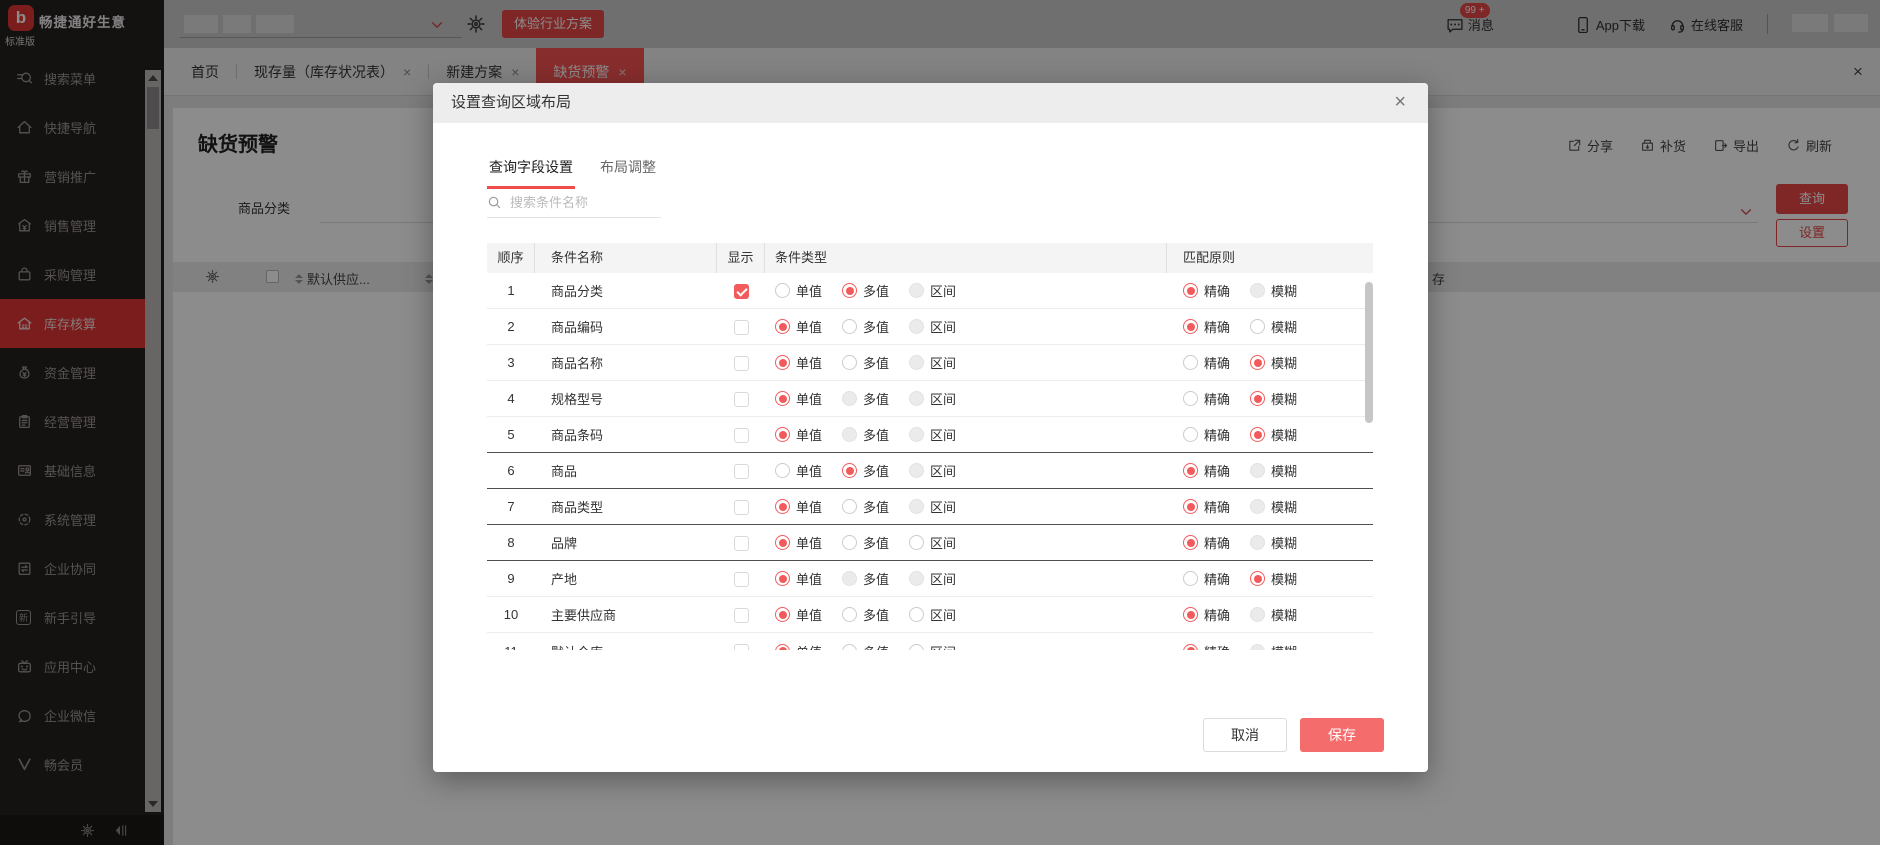 The height and width of the screenshot is (845, 1880). What do you see at coordinates (72, 127) in the screenshot?
I see `sidebar-item-1: 快捷导航` at bounding box center [72, 127].